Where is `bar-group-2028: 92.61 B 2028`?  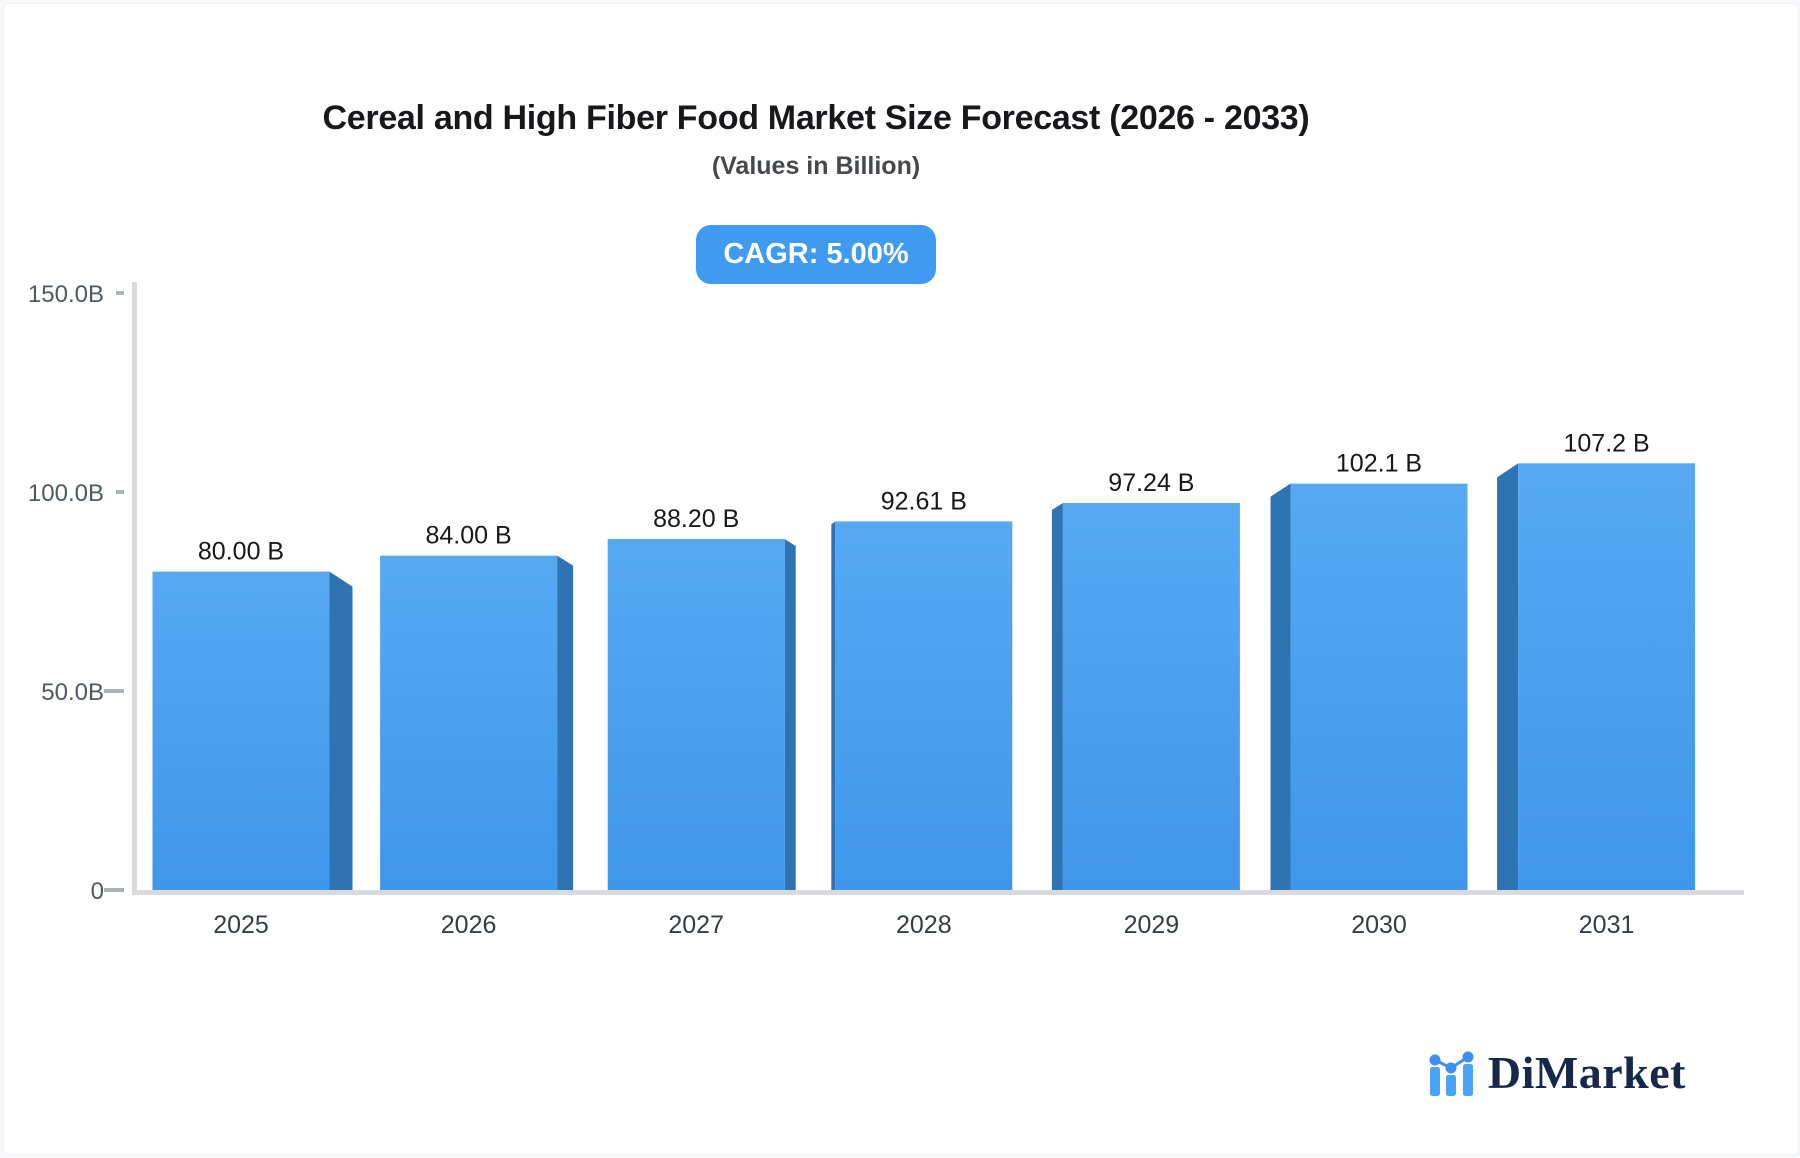 bar-group-2028: 92.61 B 2028 is located at coordinates (922, 713).